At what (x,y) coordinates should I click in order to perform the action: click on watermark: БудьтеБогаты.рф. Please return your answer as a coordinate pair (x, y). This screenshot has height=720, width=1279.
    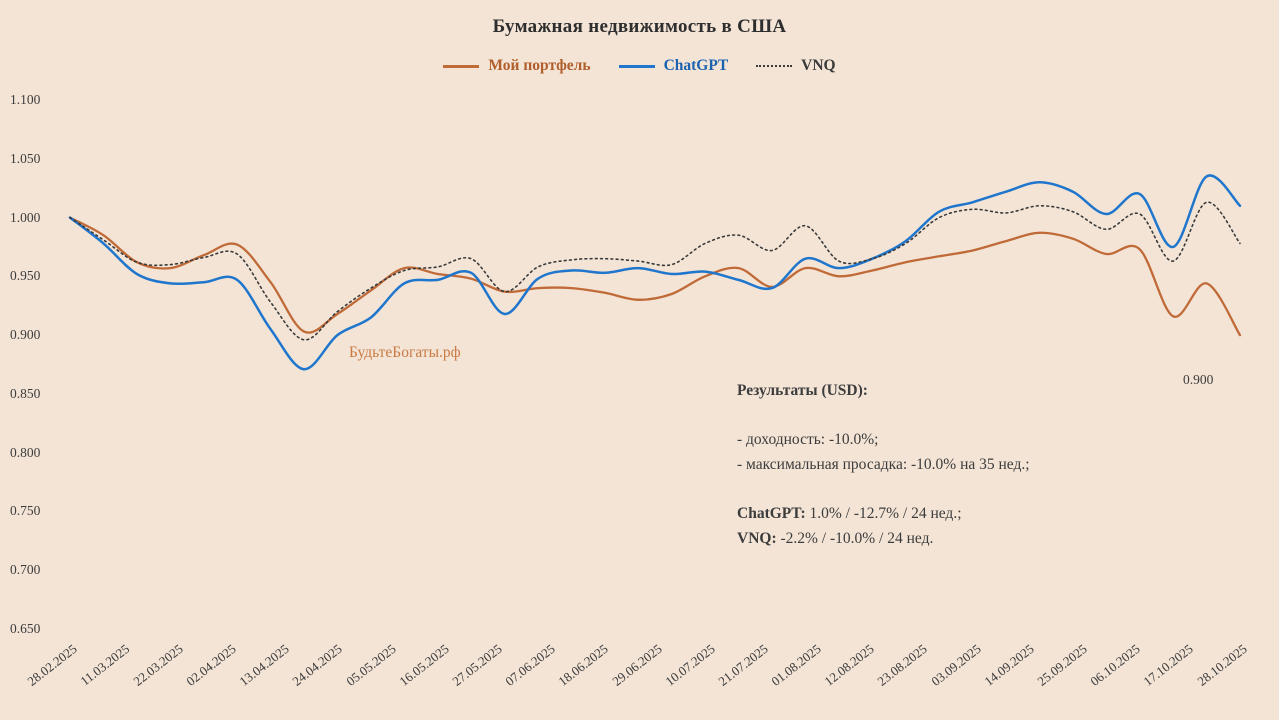
    Looking at the image, I should click on (405, 352).